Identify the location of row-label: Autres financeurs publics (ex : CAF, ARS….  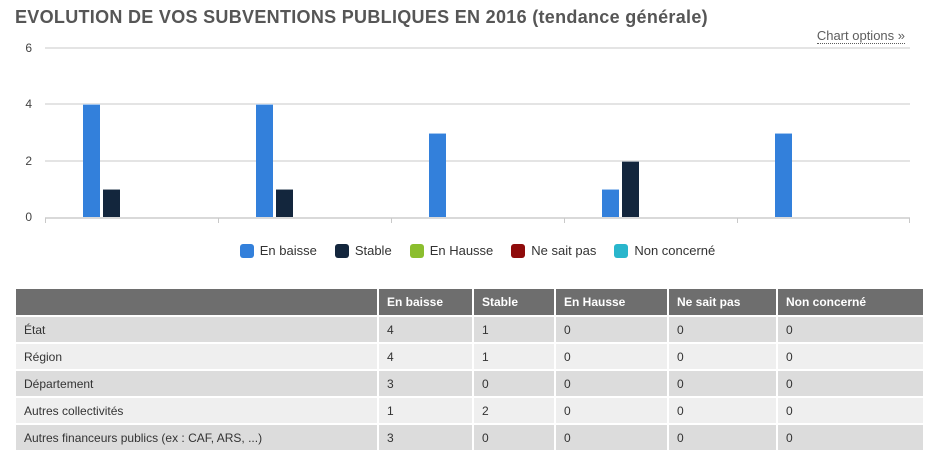
(196, 437).